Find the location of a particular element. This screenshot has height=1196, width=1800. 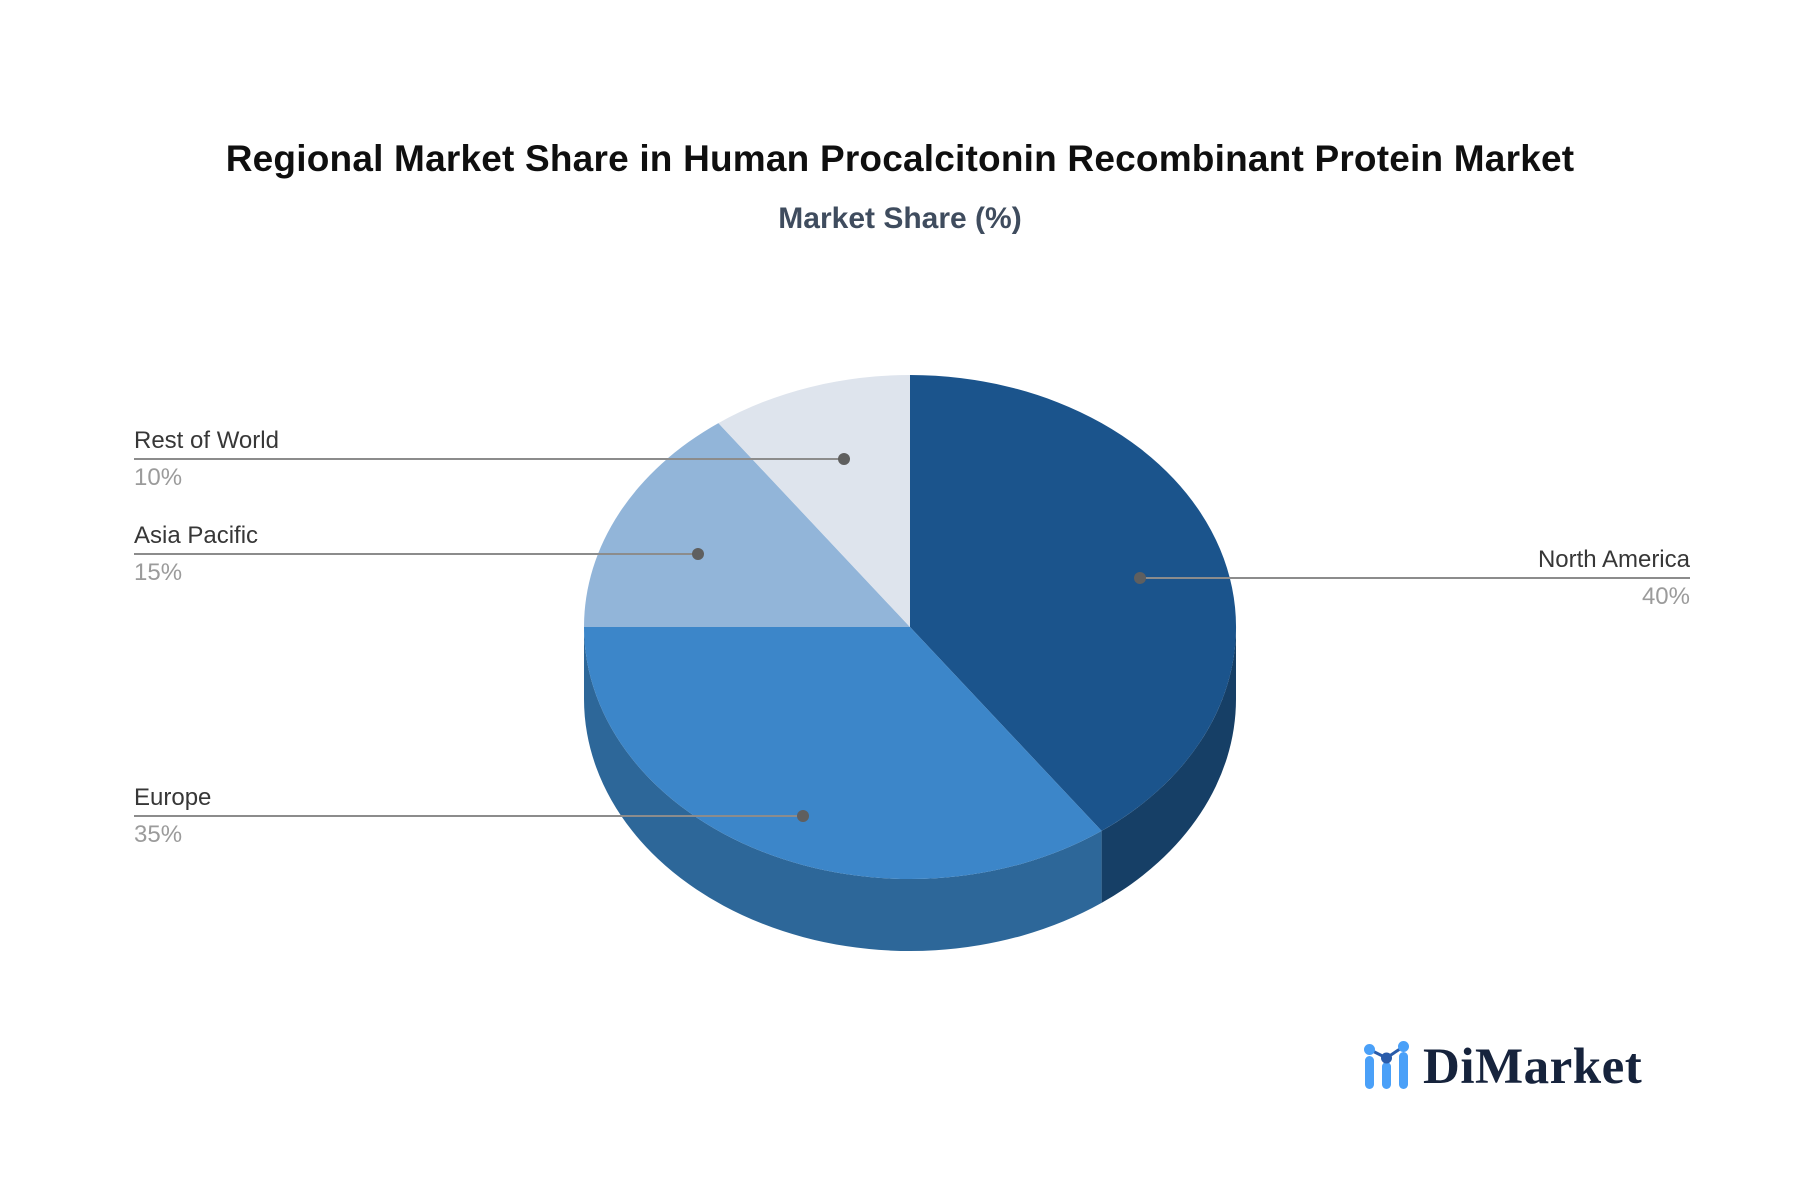

pie-slice-north-america is located at coordinates (1073, 603).